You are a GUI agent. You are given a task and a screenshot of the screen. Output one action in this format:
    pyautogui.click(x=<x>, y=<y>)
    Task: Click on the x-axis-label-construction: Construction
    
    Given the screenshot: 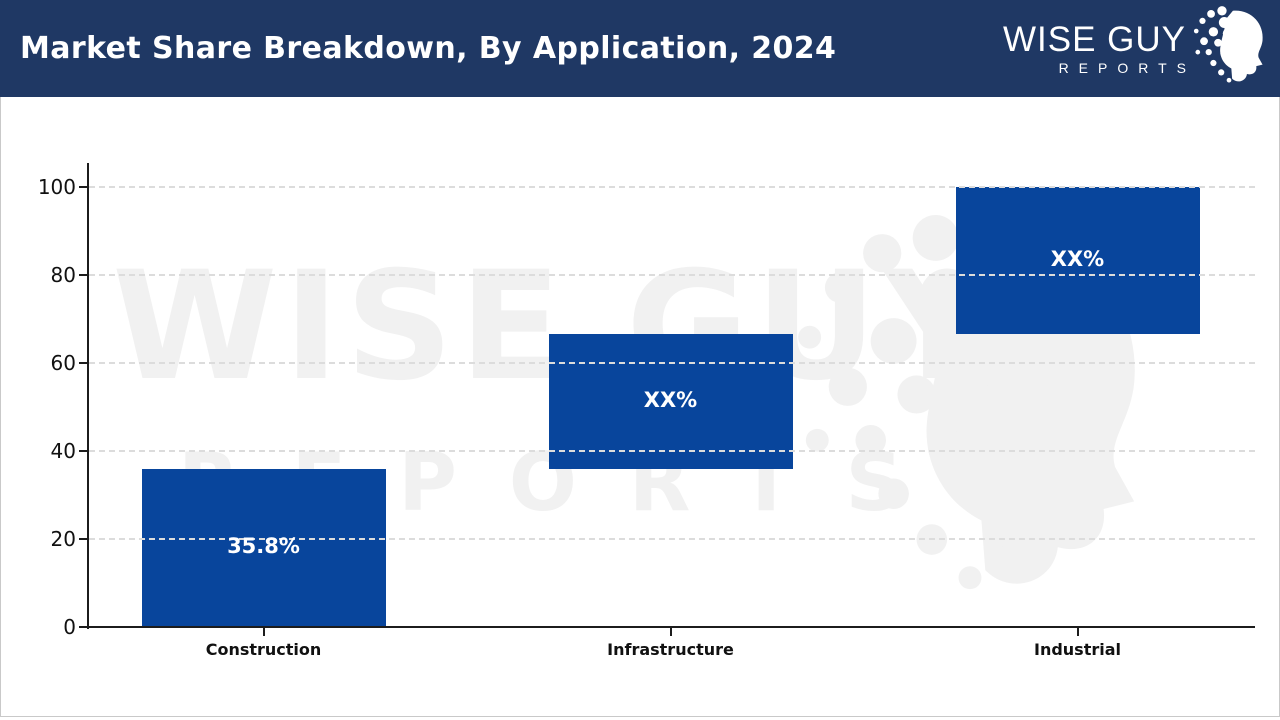 What is the action you would take?
    pyautogui.click(x=263, y=649)
    